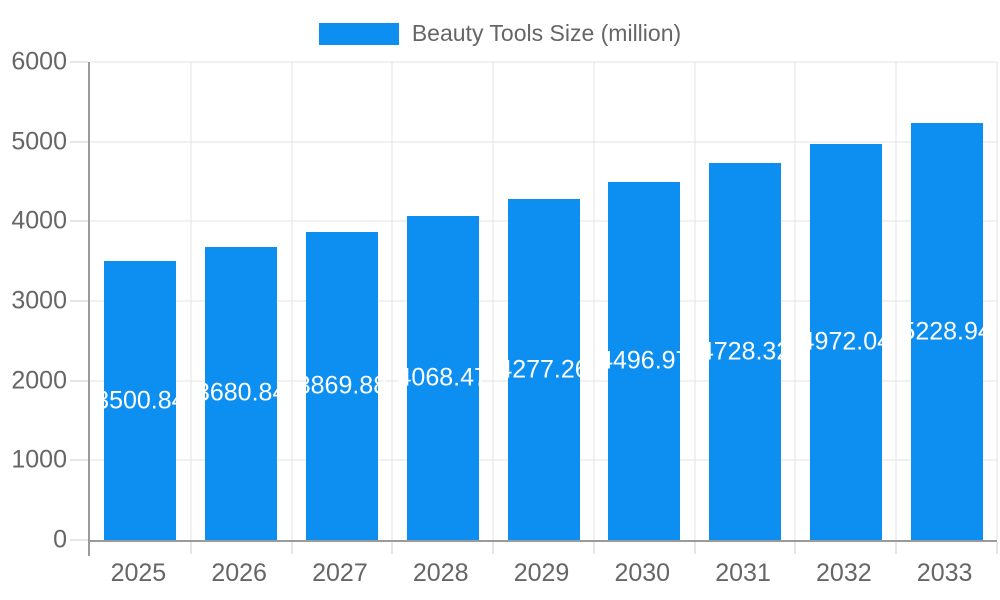 This screenshot has width=1000, height=600. What do you see at coordinates (39, 380) in the screenshot?
I see `y-axis-tick-label: 2000` at bounding box center [39, 380].